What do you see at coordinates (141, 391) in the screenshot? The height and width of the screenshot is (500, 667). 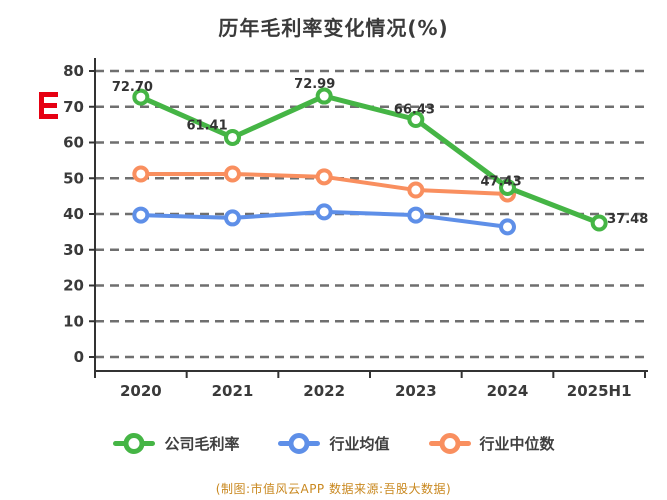 I see `x-tick-label: 2020` at bounding box center [141, 391].